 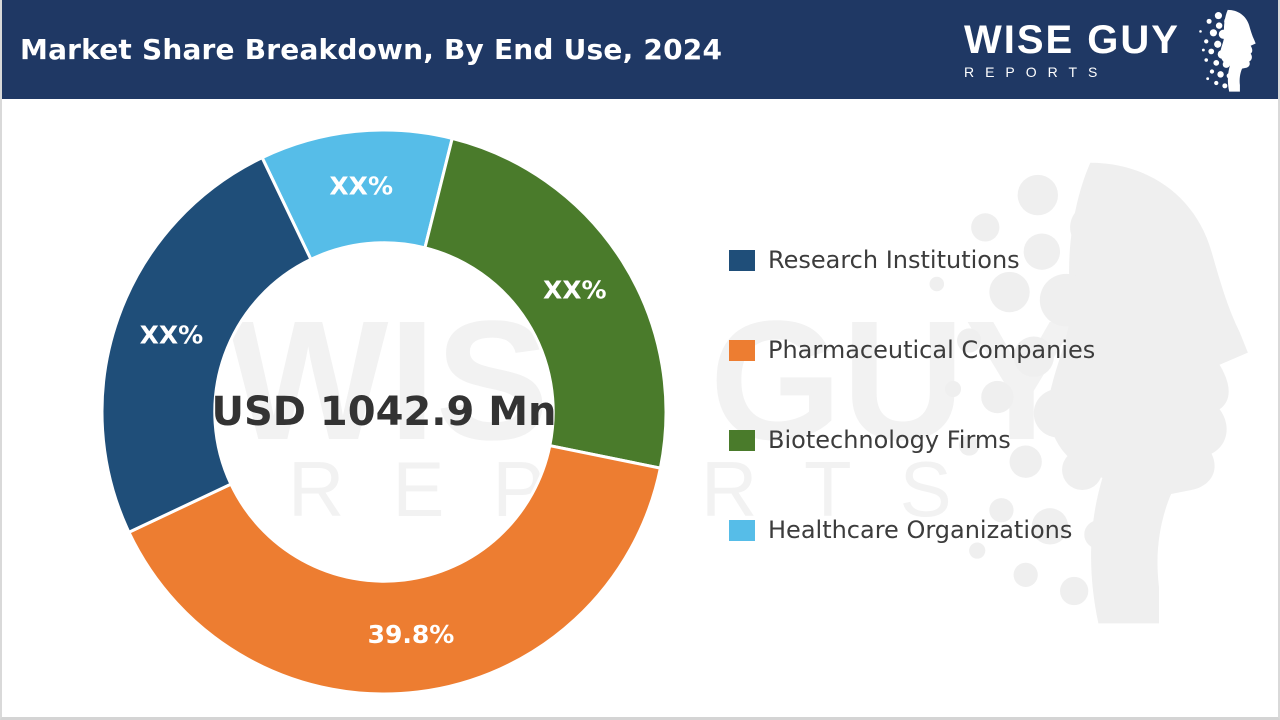 I want to click on logo-text: WISE GUY REPORTS, so click(x=1072, y=50).